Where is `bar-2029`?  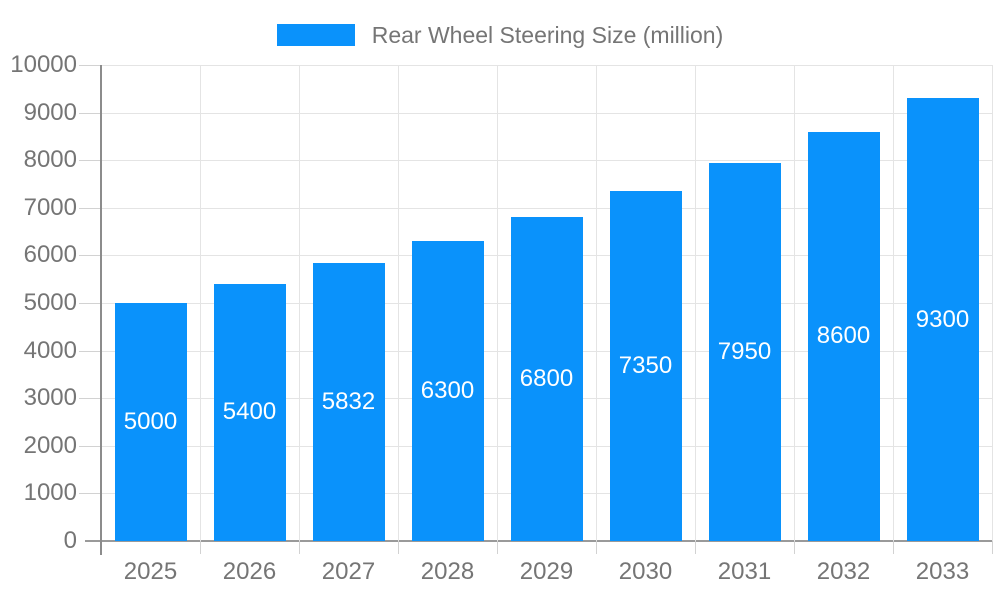
bar-2029 is located at coordinates (546, 379).